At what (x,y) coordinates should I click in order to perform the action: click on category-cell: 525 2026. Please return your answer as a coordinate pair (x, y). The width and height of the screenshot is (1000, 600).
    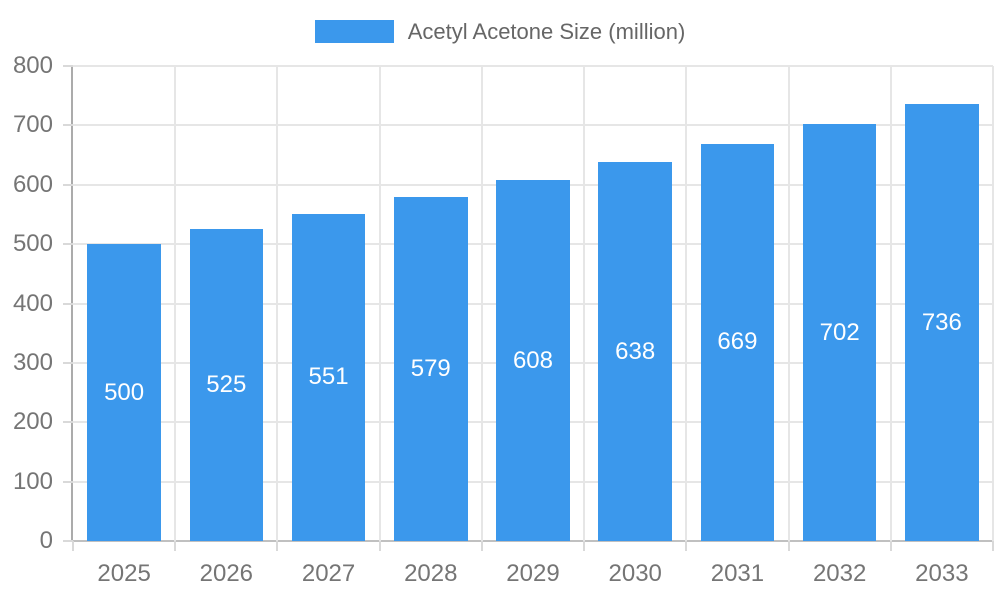
    Looking at the image, I should click on (226, 326).